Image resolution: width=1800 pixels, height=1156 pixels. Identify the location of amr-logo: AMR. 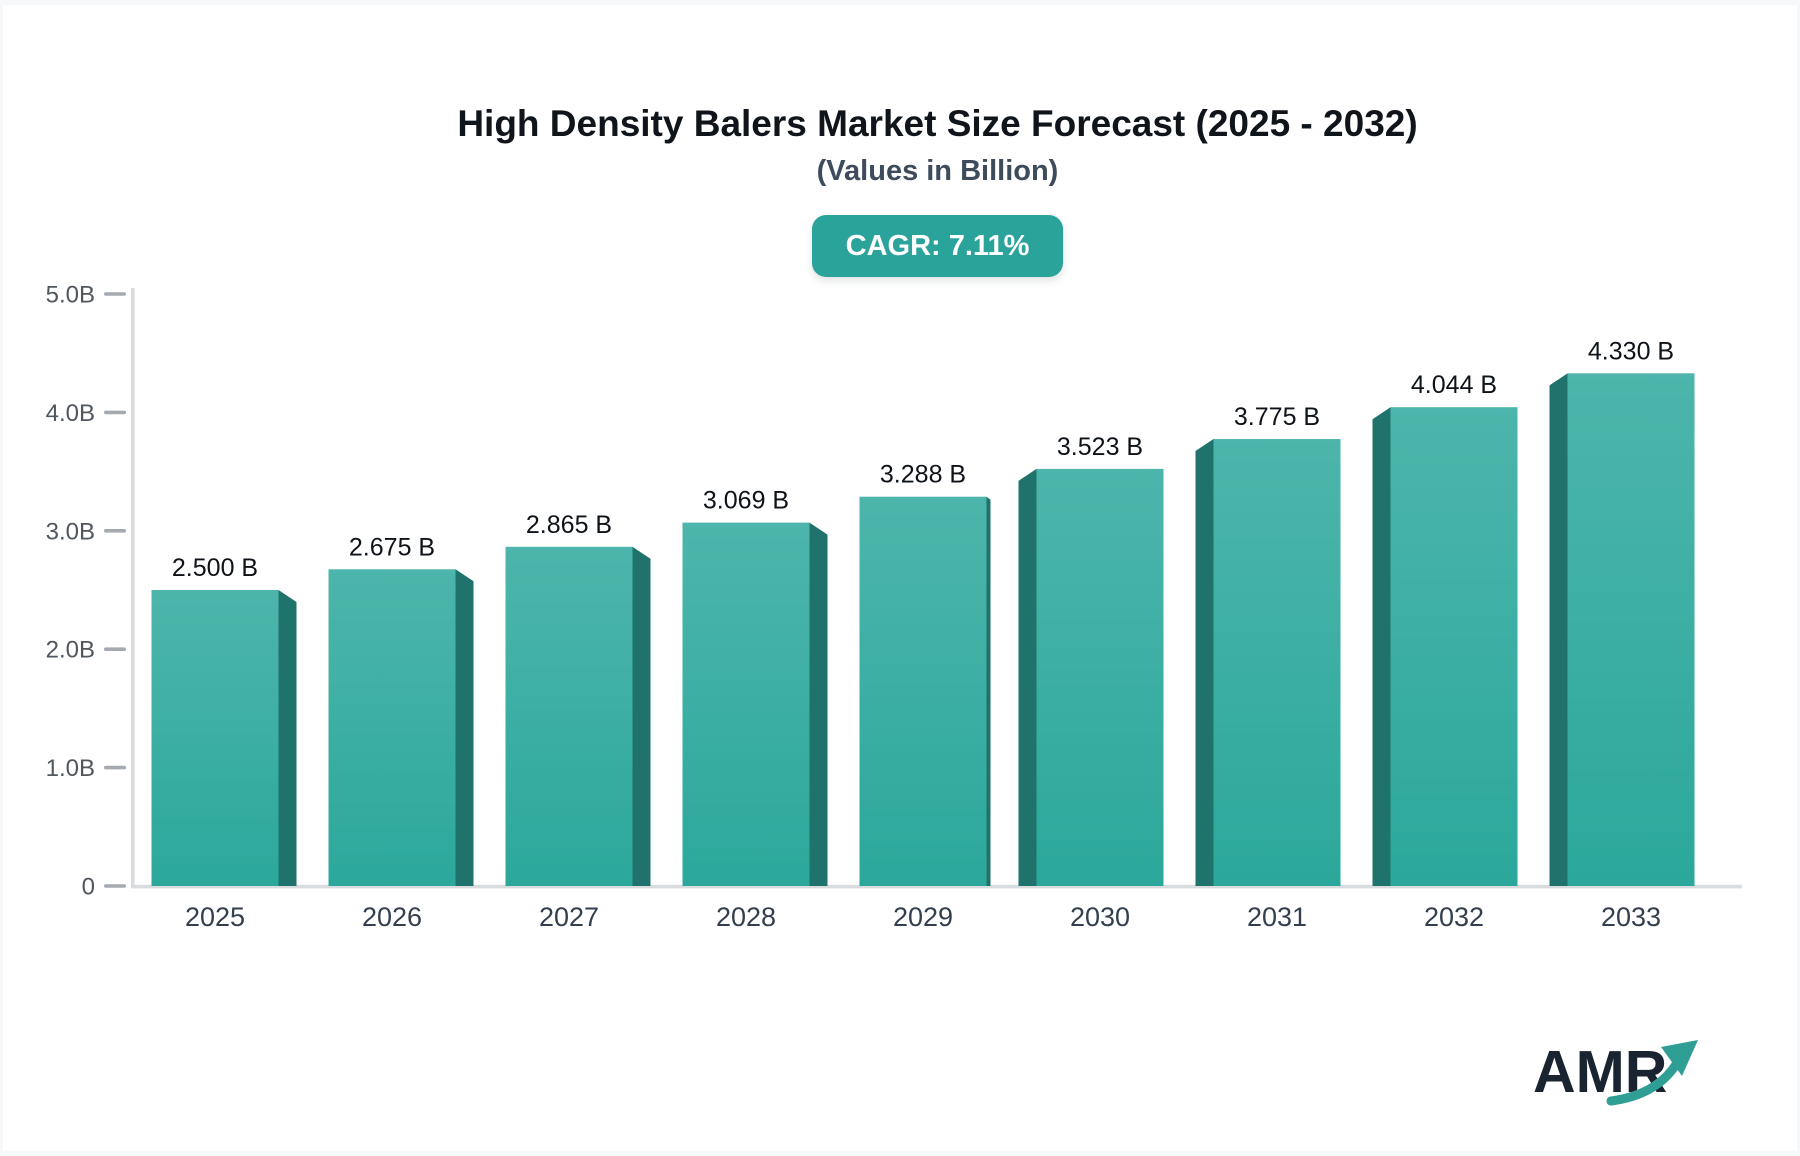
(1615, 1072).